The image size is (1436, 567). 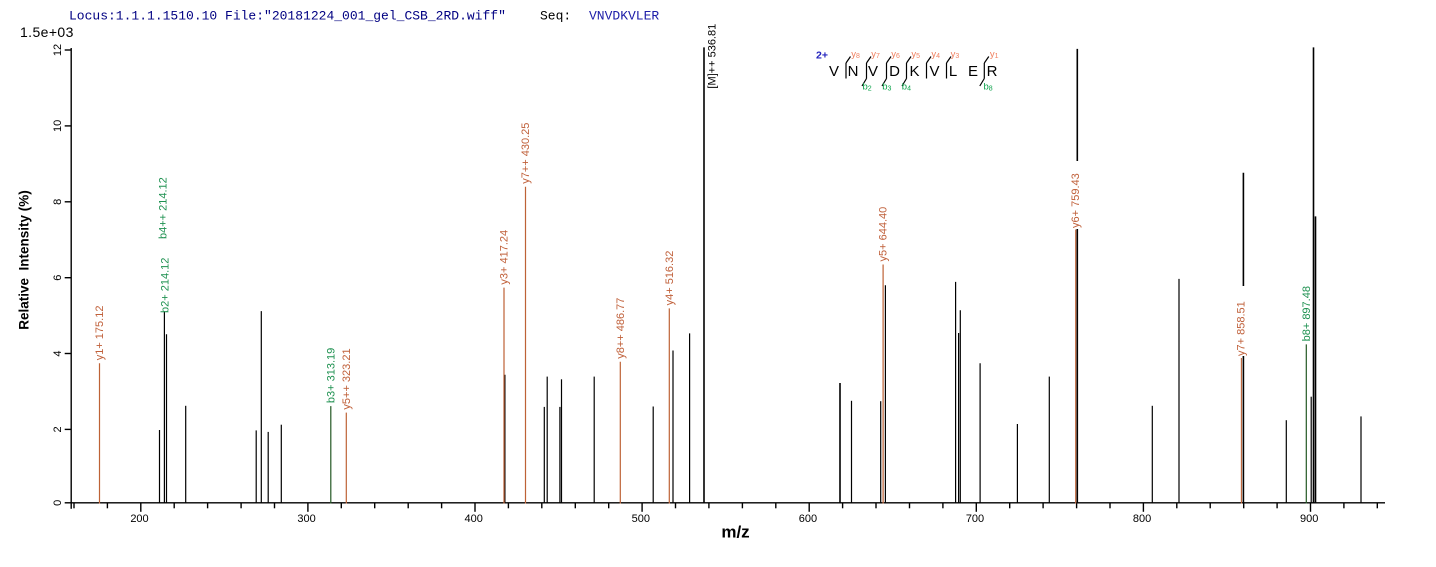 I want to click on svg-text: b8+ 897.48, so click(x=1307, y=313).